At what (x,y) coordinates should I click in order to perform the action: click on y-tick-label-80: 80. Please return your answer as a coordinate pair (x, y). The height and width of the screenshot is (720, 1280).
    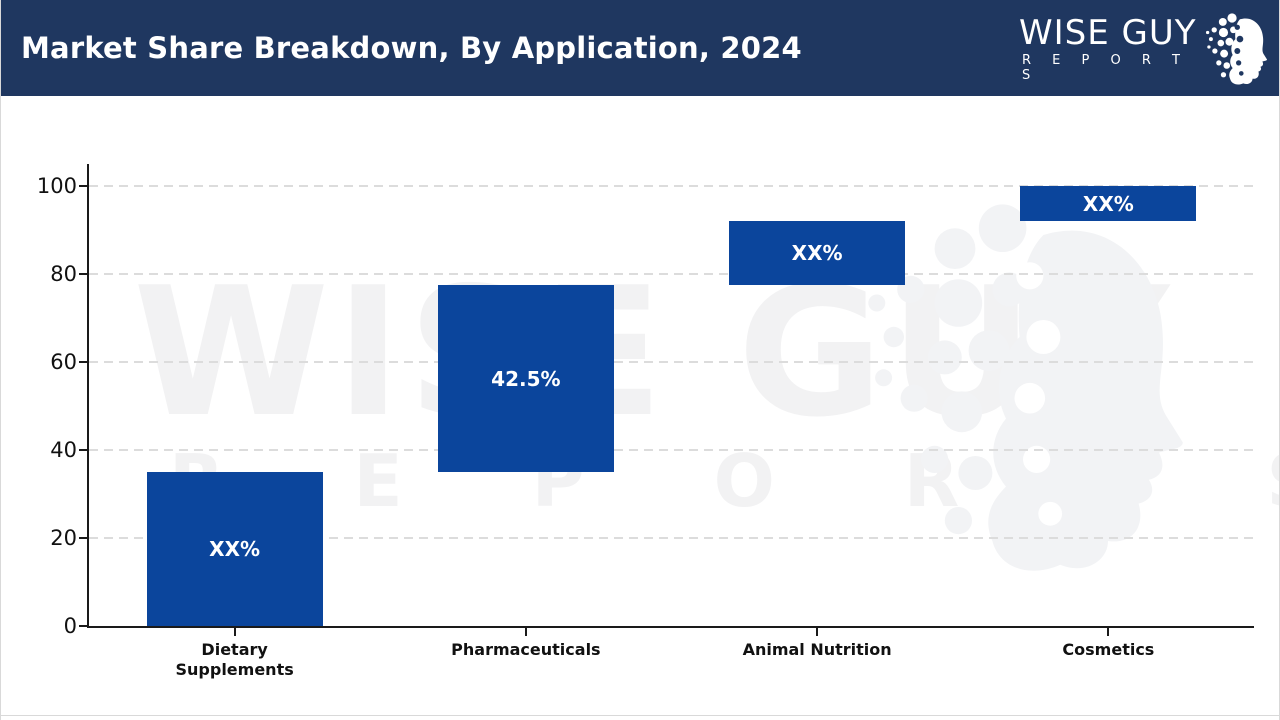
    Looking at the image, I should click on (63, 274).